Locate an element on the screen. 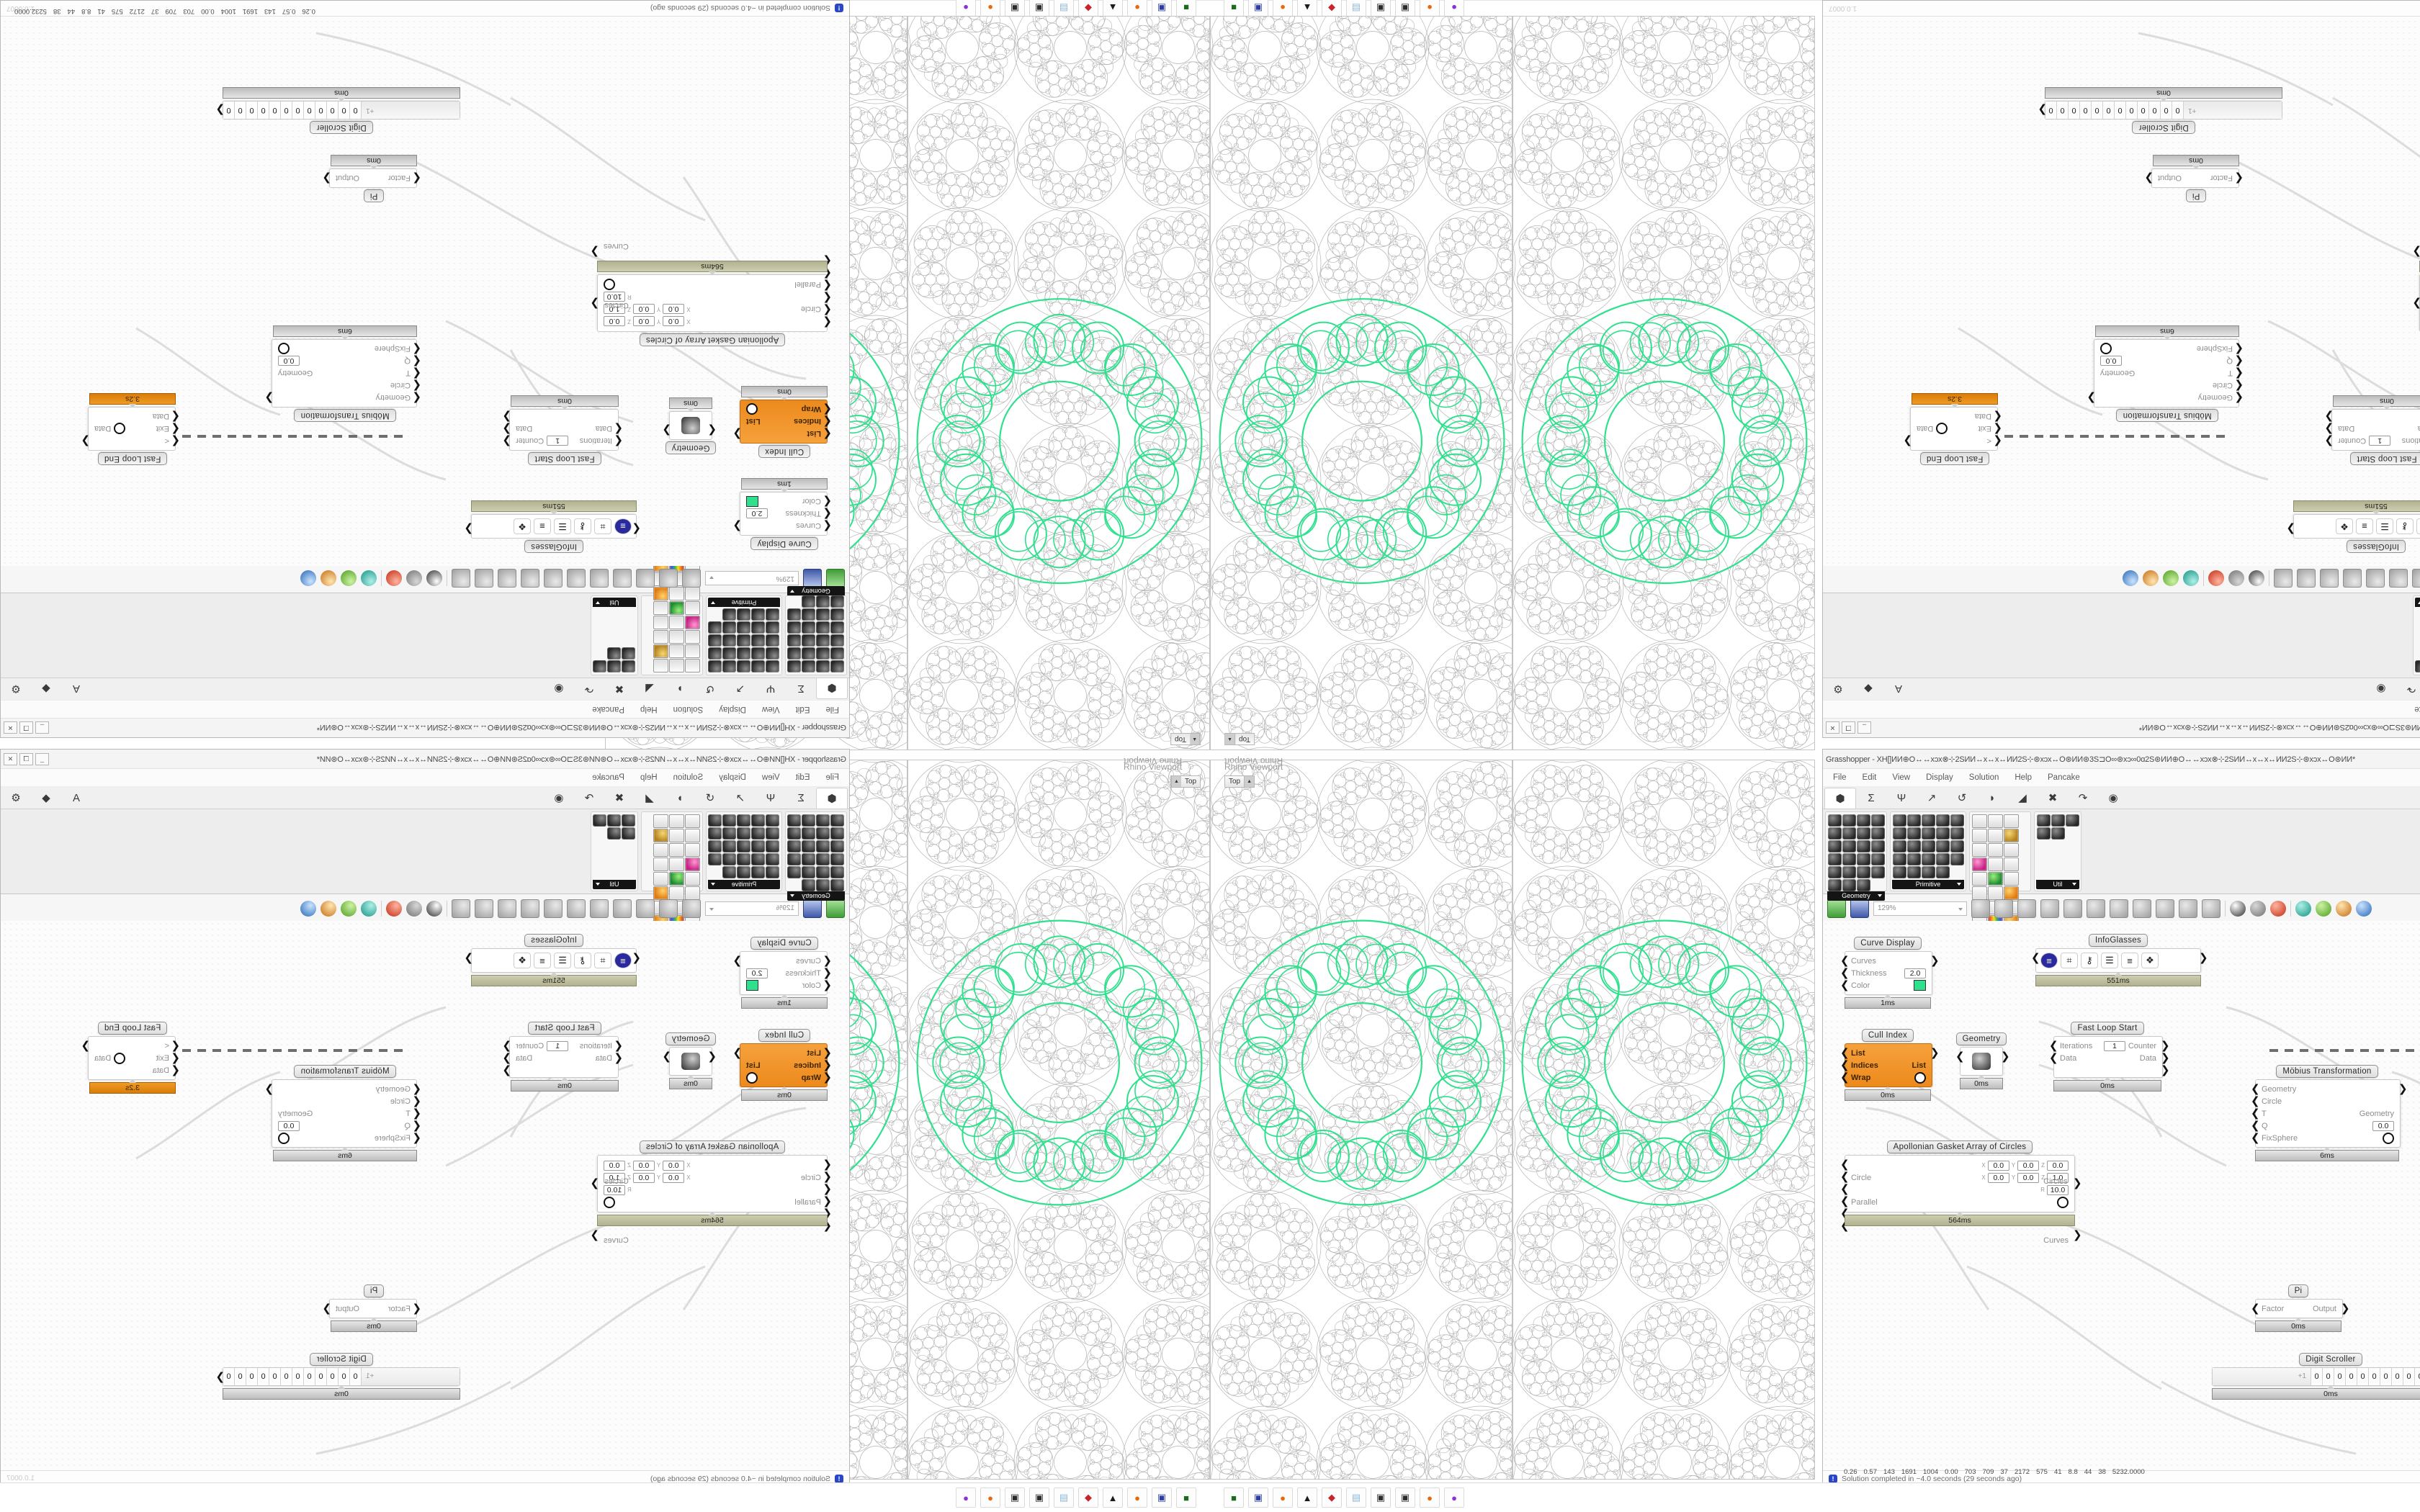  menu-item-edit: Edit is located at coordinates (803, 709).